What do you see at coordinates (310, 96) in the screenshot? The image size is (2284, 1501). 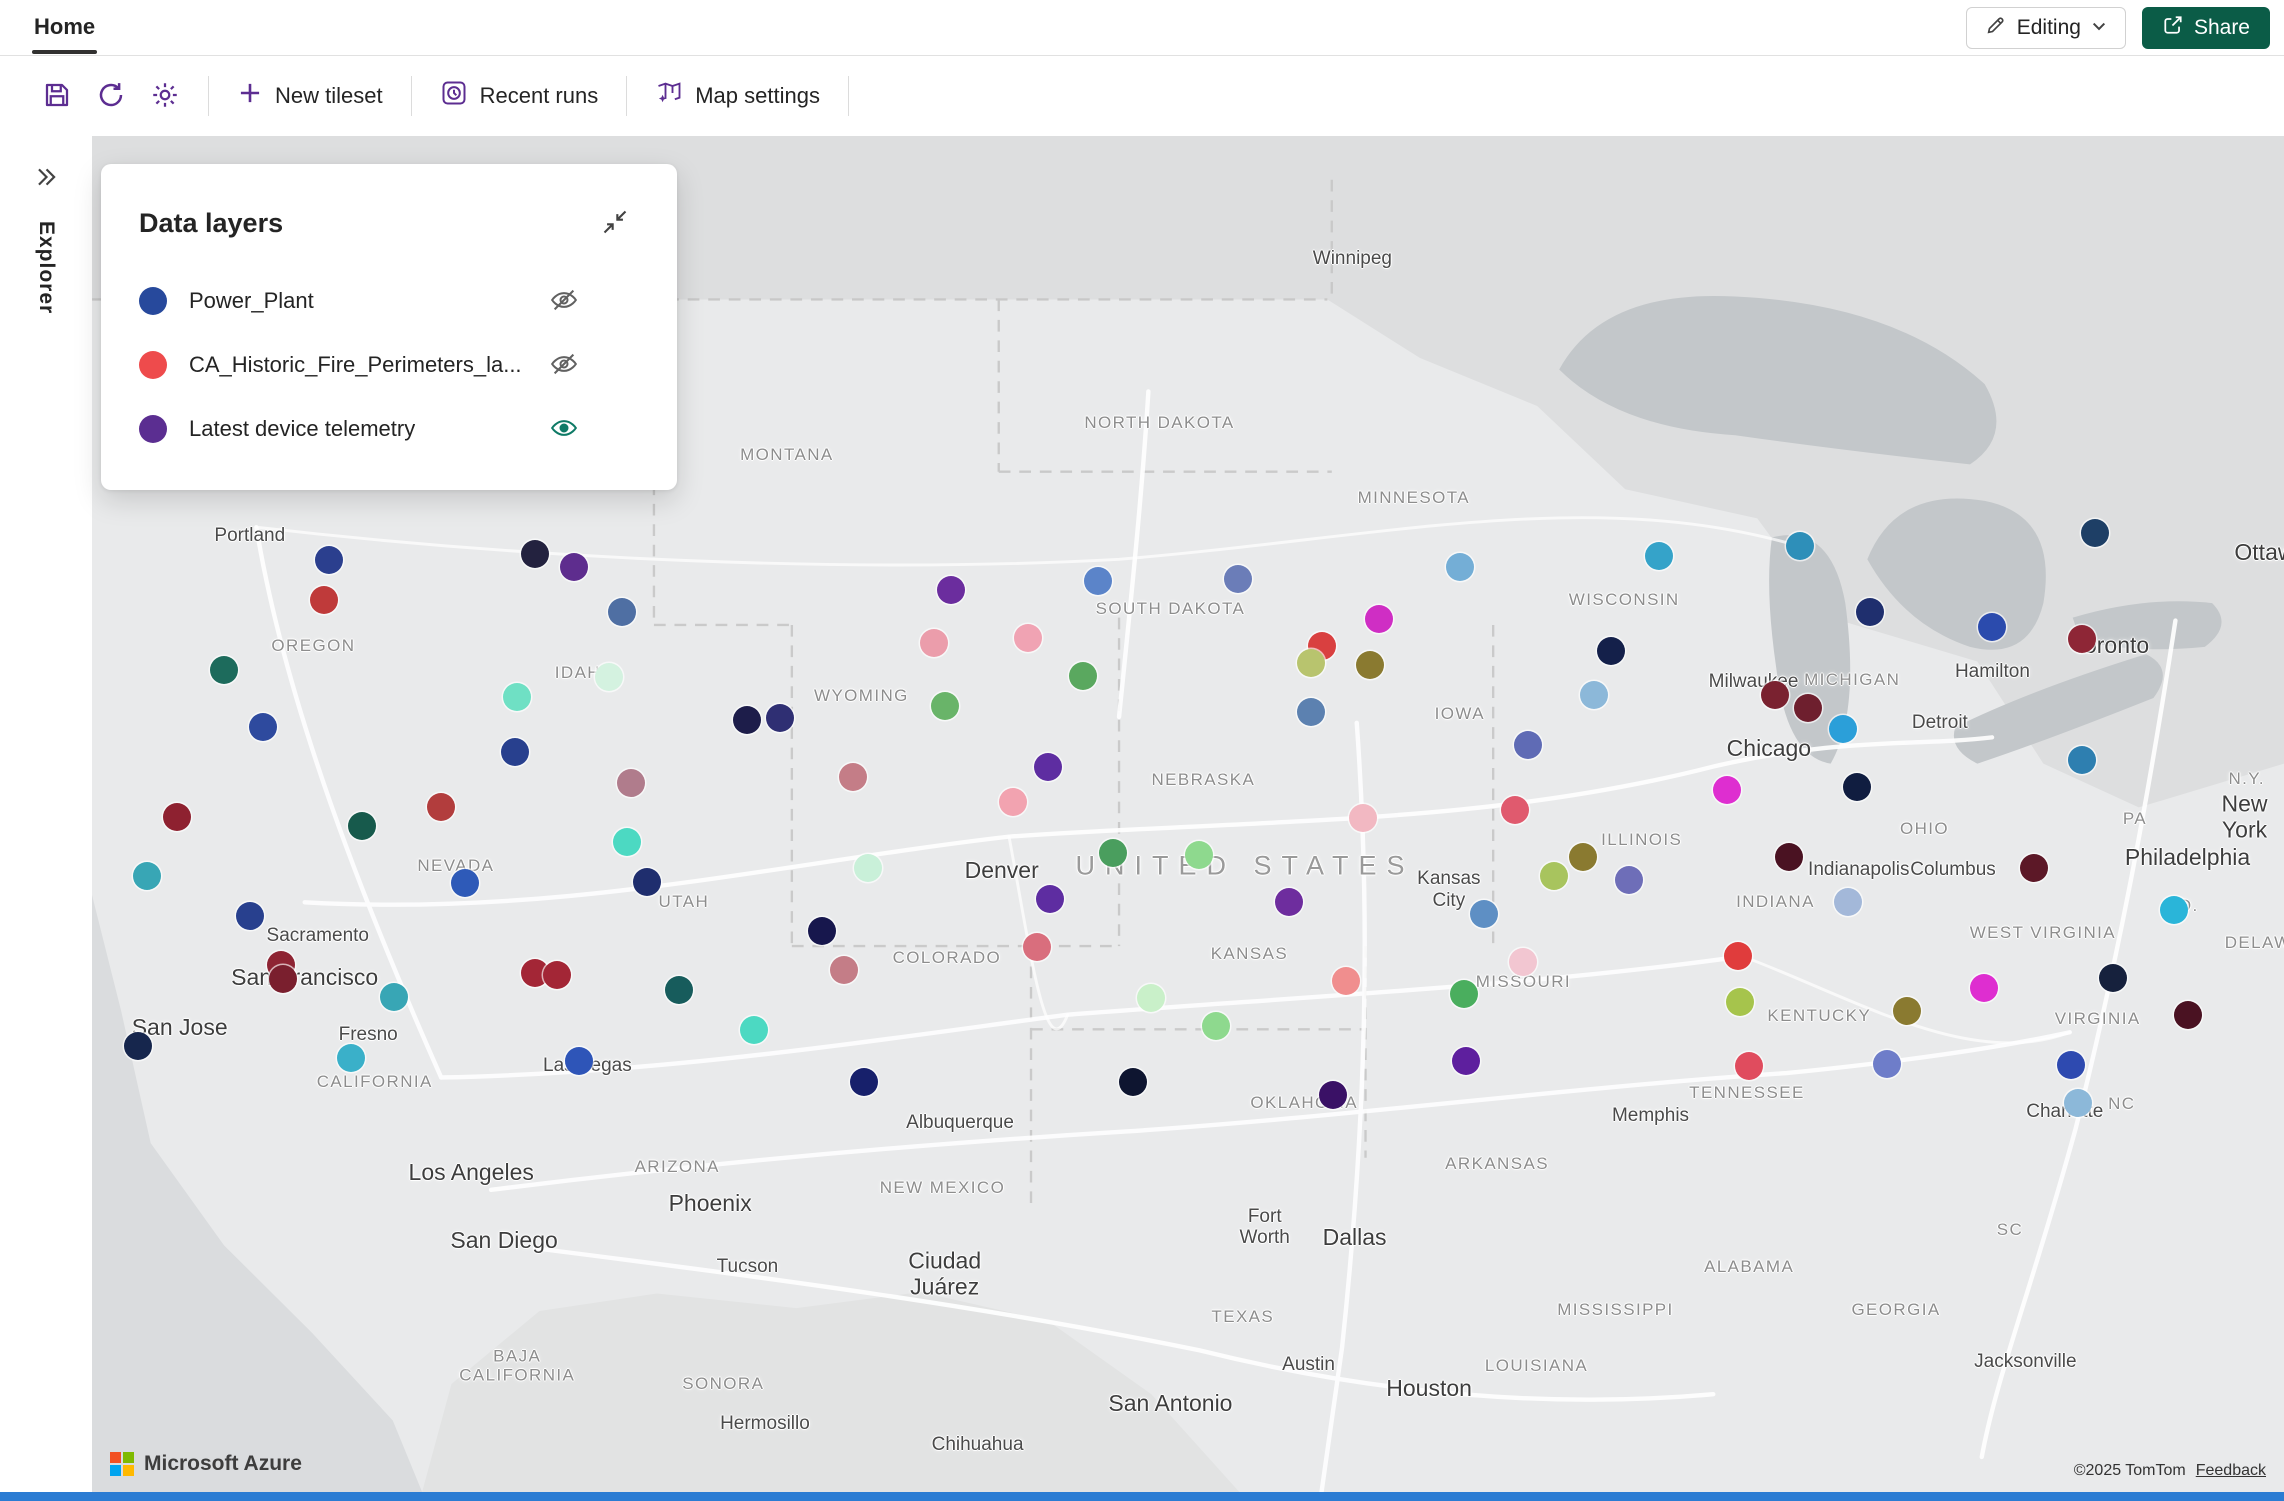 I see `new-tileset-button: New tileset` at bounding box center [310, 96].